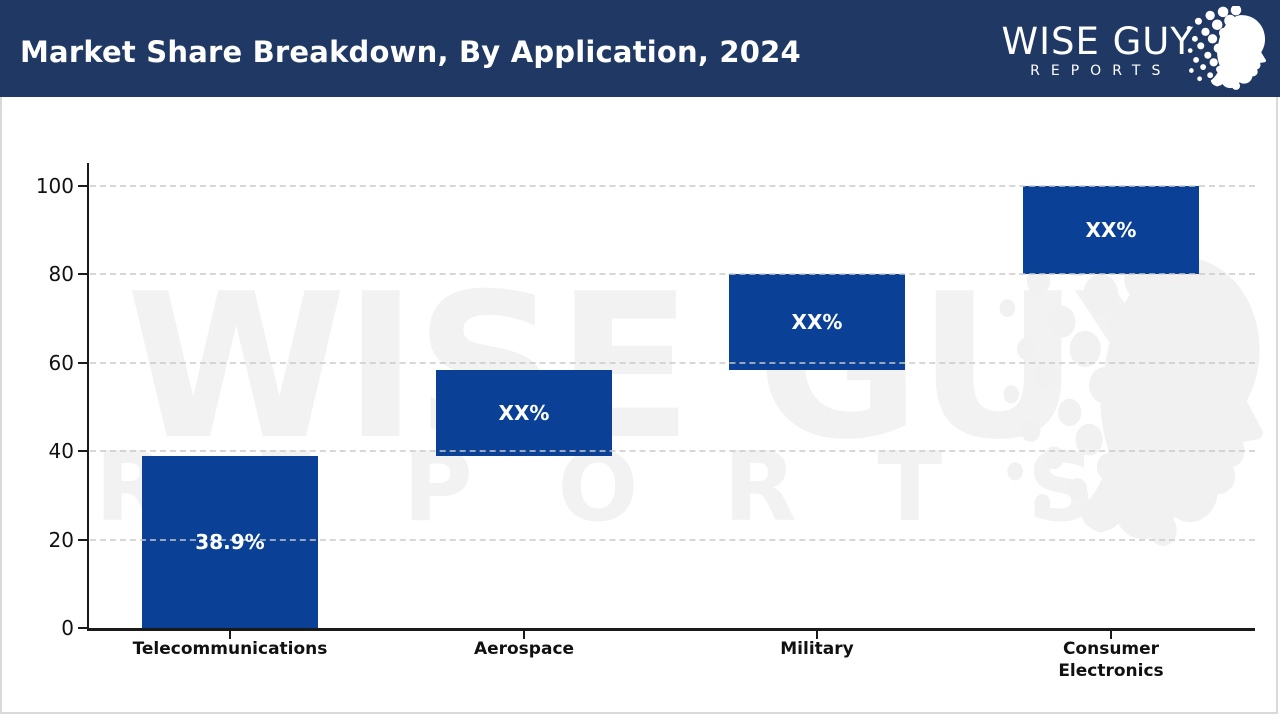 The image size is (1280, 720). I want to click on y-tick-label-20: 20, so click(61, 539).